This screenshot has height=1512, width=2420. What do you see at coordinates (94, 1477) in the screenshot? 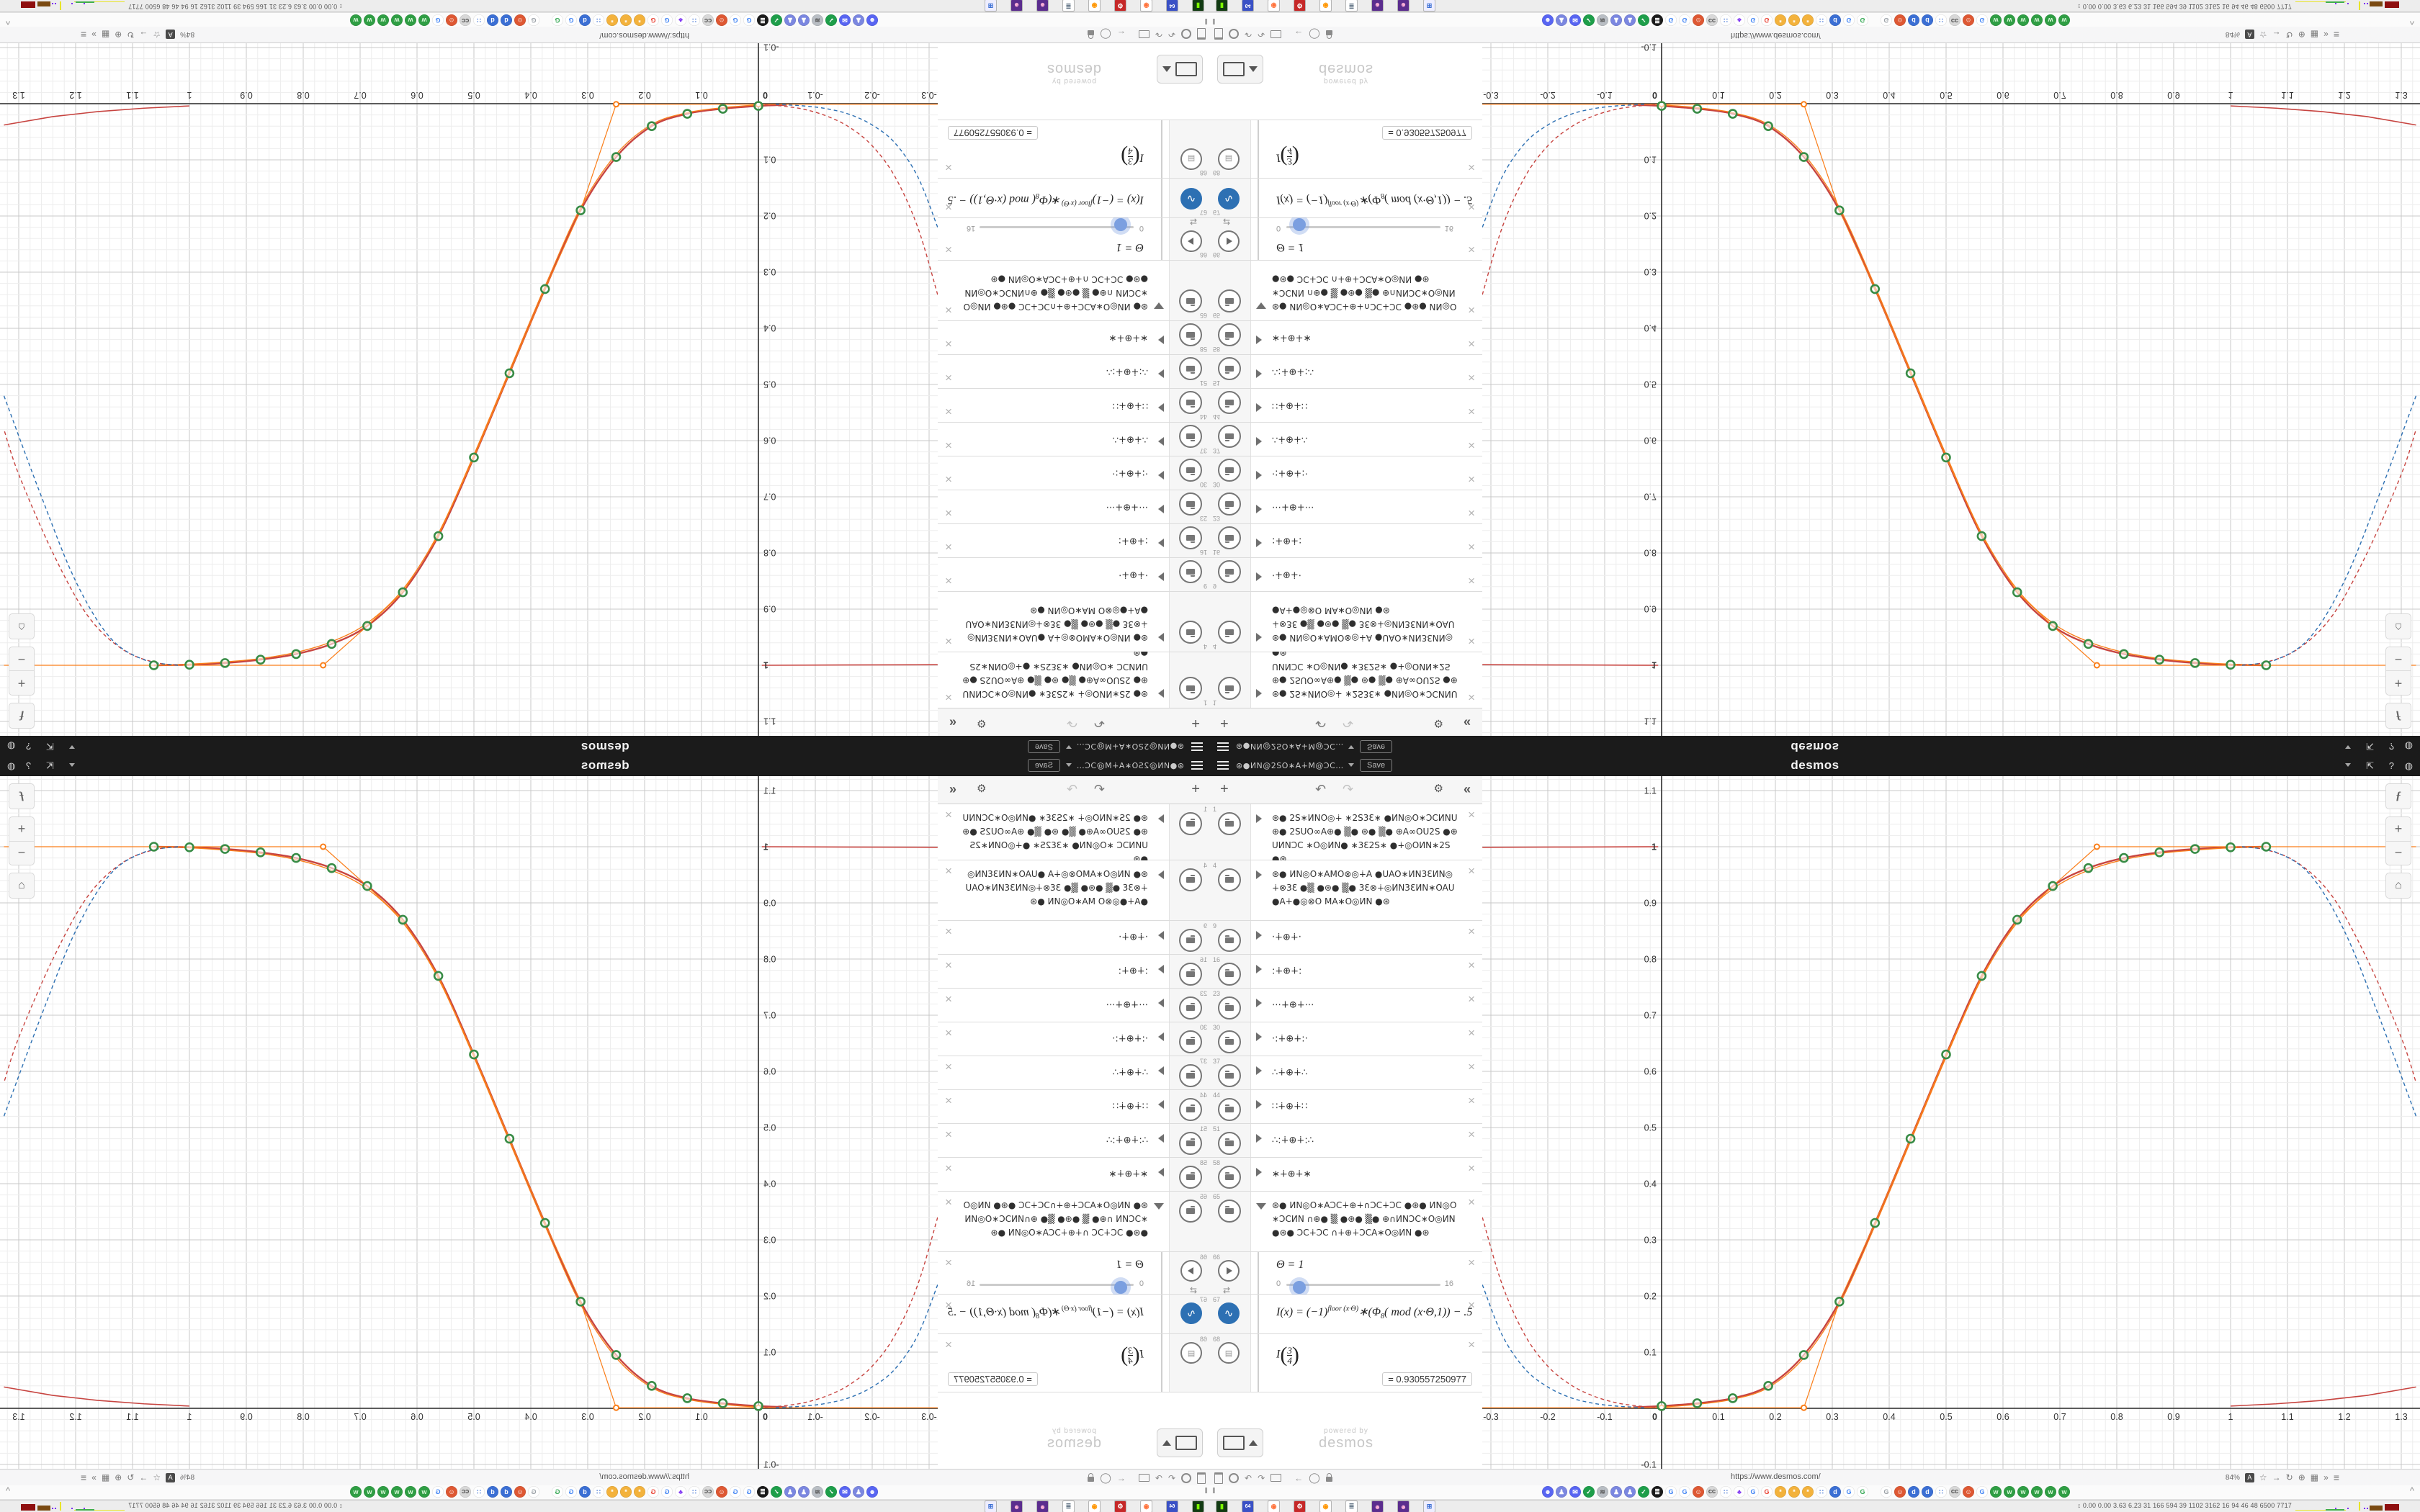
I see `overflow-chevrons-icon: »` at bounding box center [94, 1477].